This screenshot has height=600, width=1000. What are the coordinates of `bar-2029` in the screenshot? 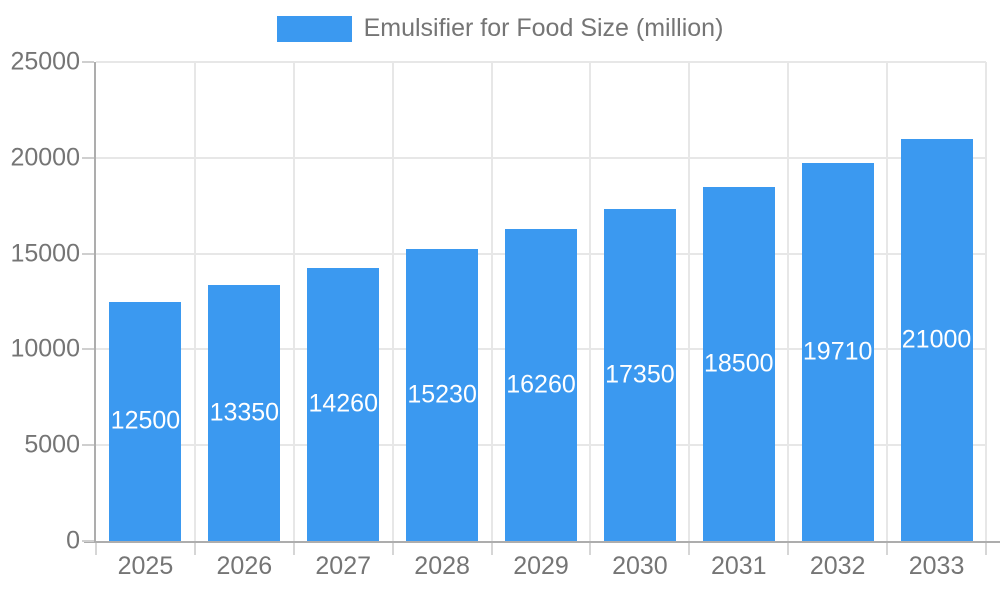 It's located at (541, 385).